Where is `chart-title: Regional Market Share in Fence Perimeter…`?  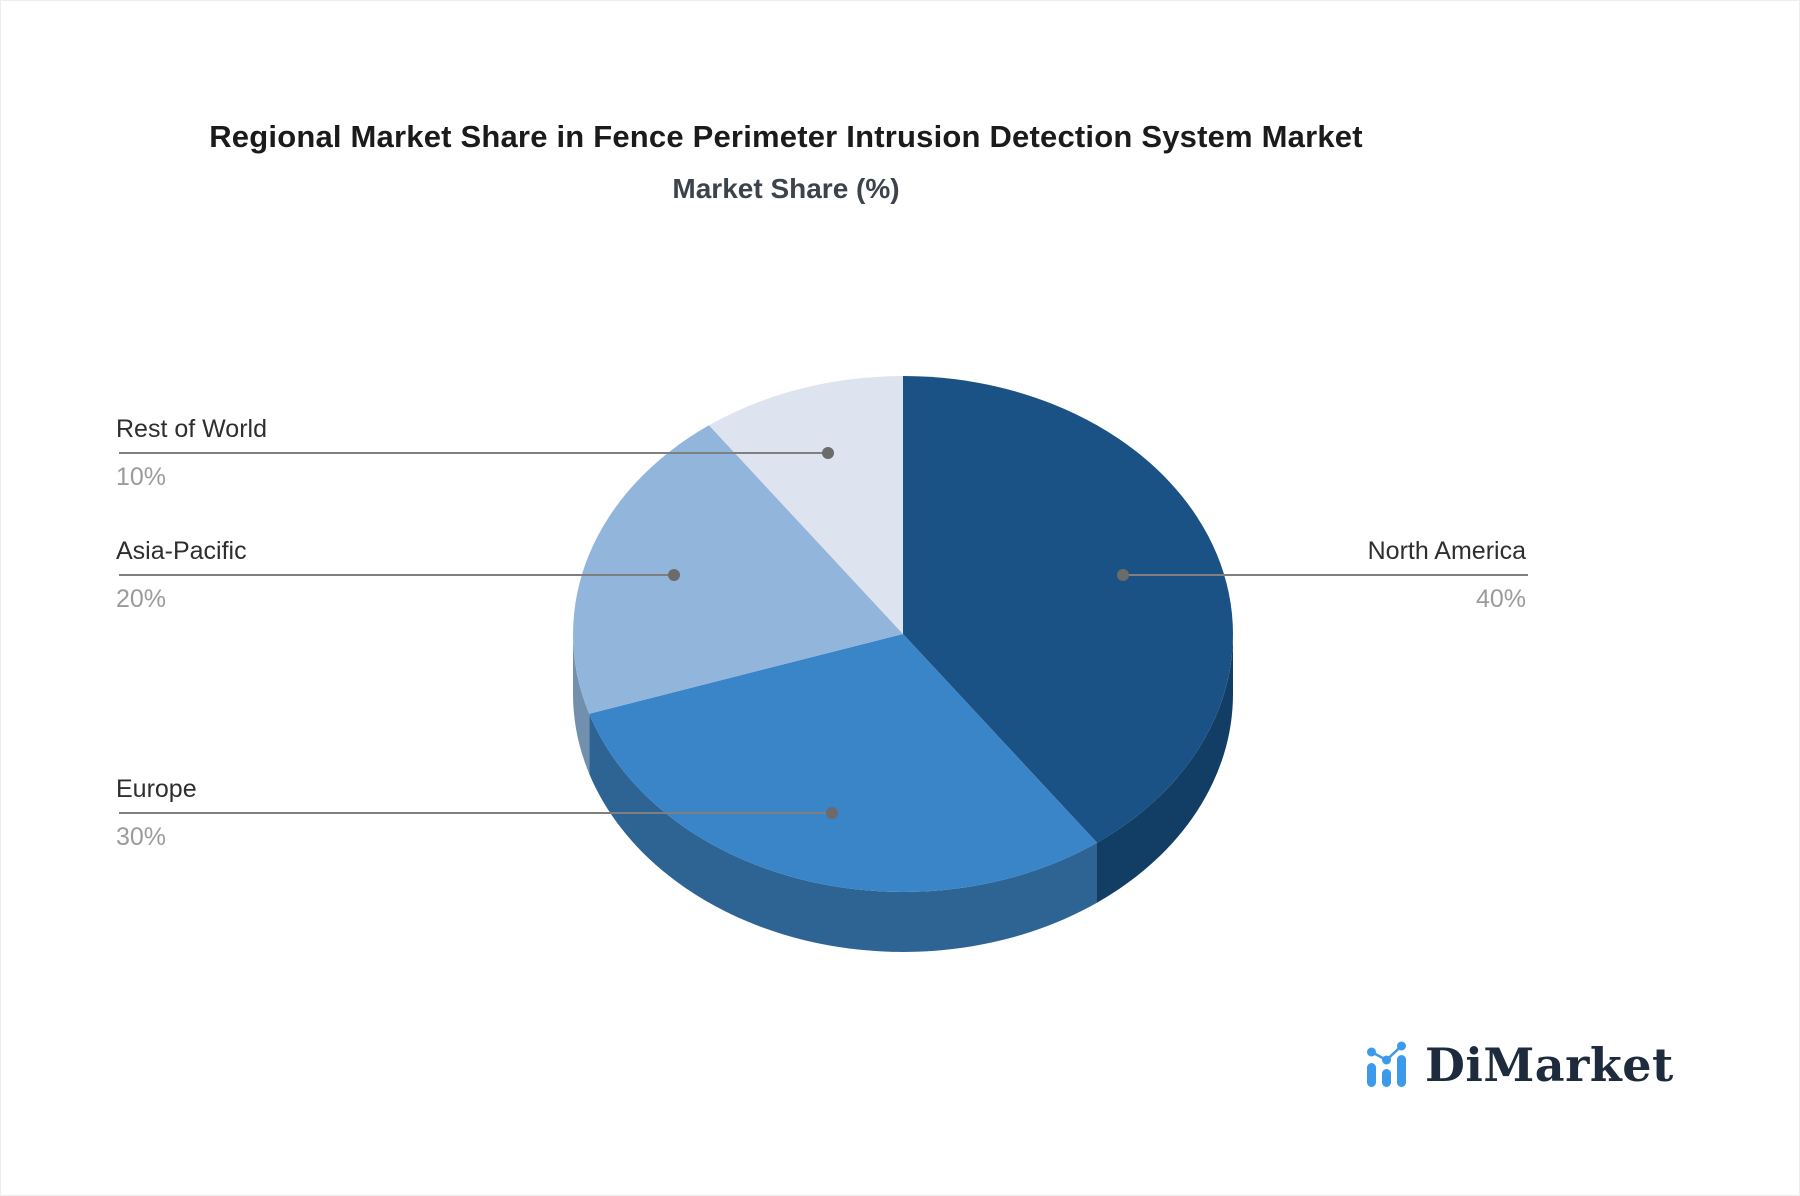
chart-title: Regional Market Share in Fence Perimeter… is located at coordinates (786, 136).